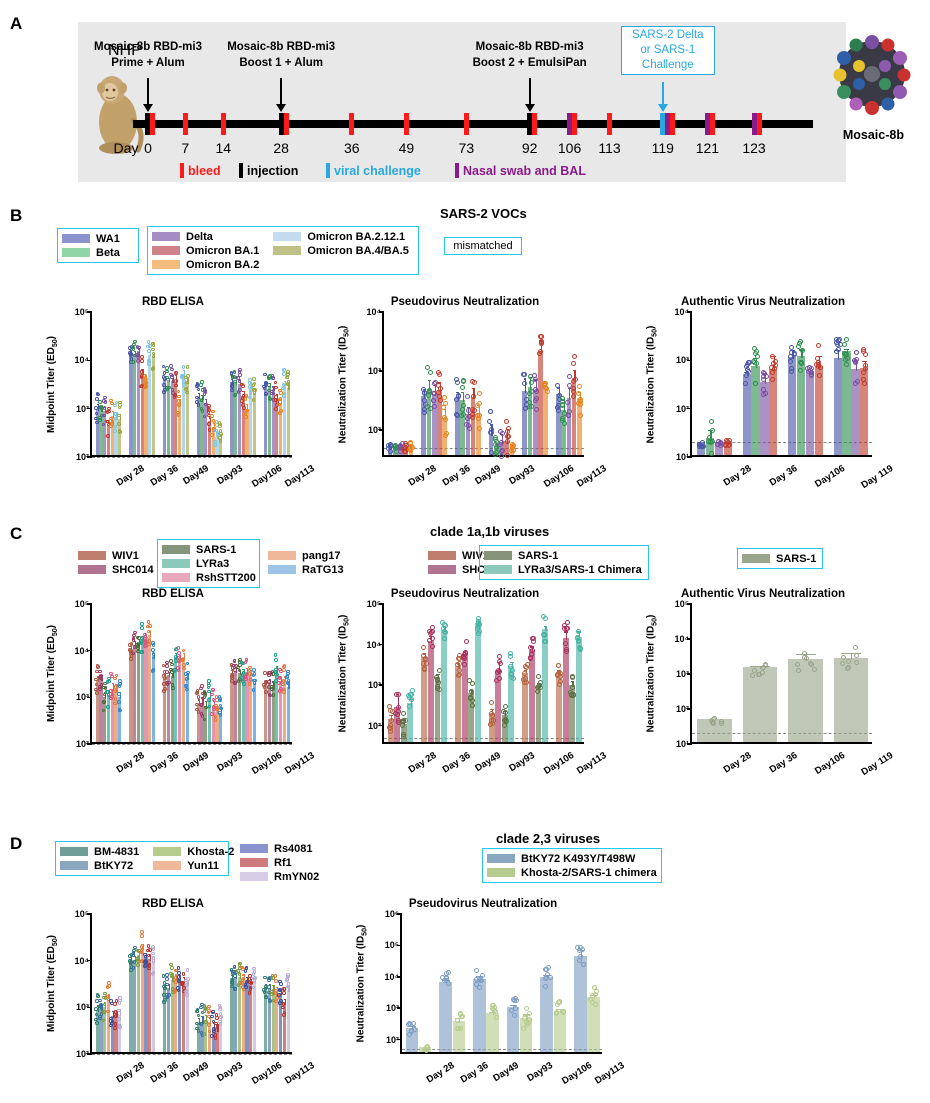  I want to click on y-axis-tick-label: 10², so click(374, 725).